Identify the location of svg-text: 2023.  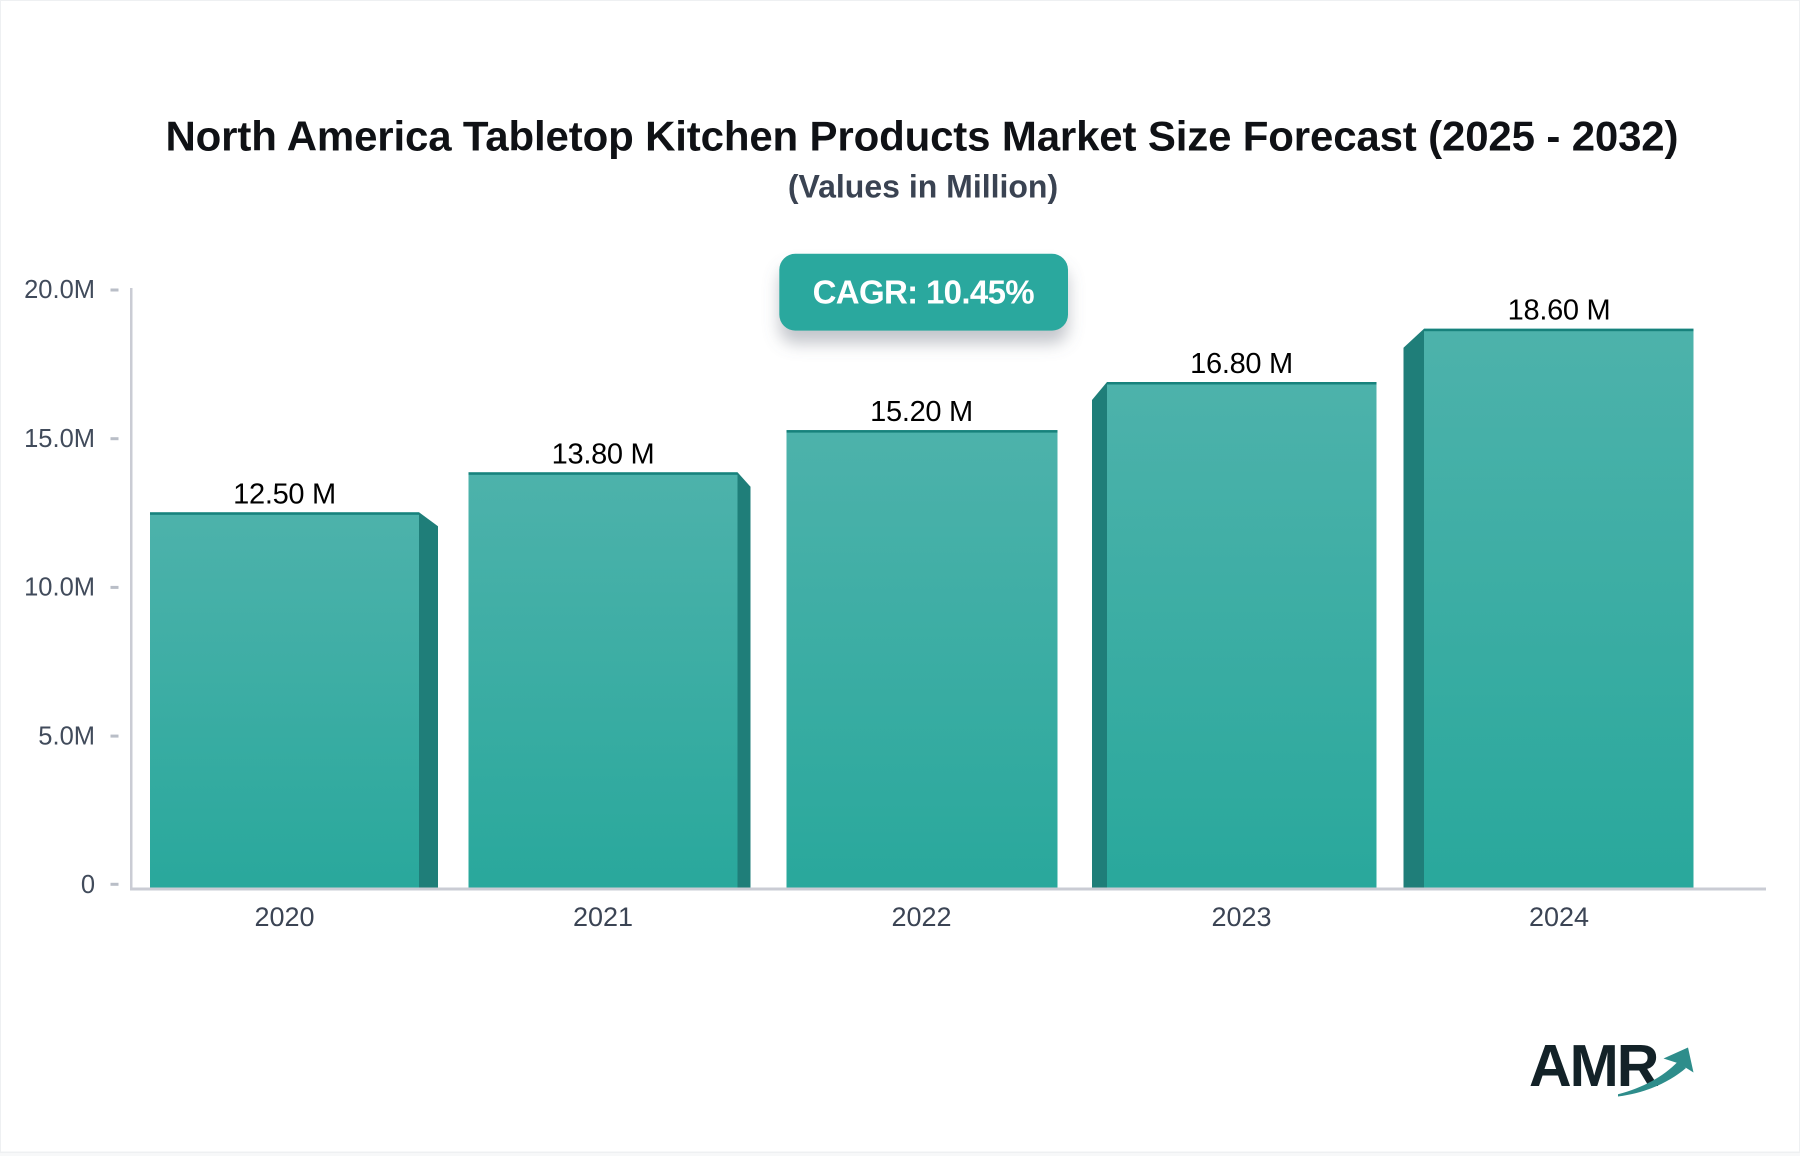
(1241, 917).